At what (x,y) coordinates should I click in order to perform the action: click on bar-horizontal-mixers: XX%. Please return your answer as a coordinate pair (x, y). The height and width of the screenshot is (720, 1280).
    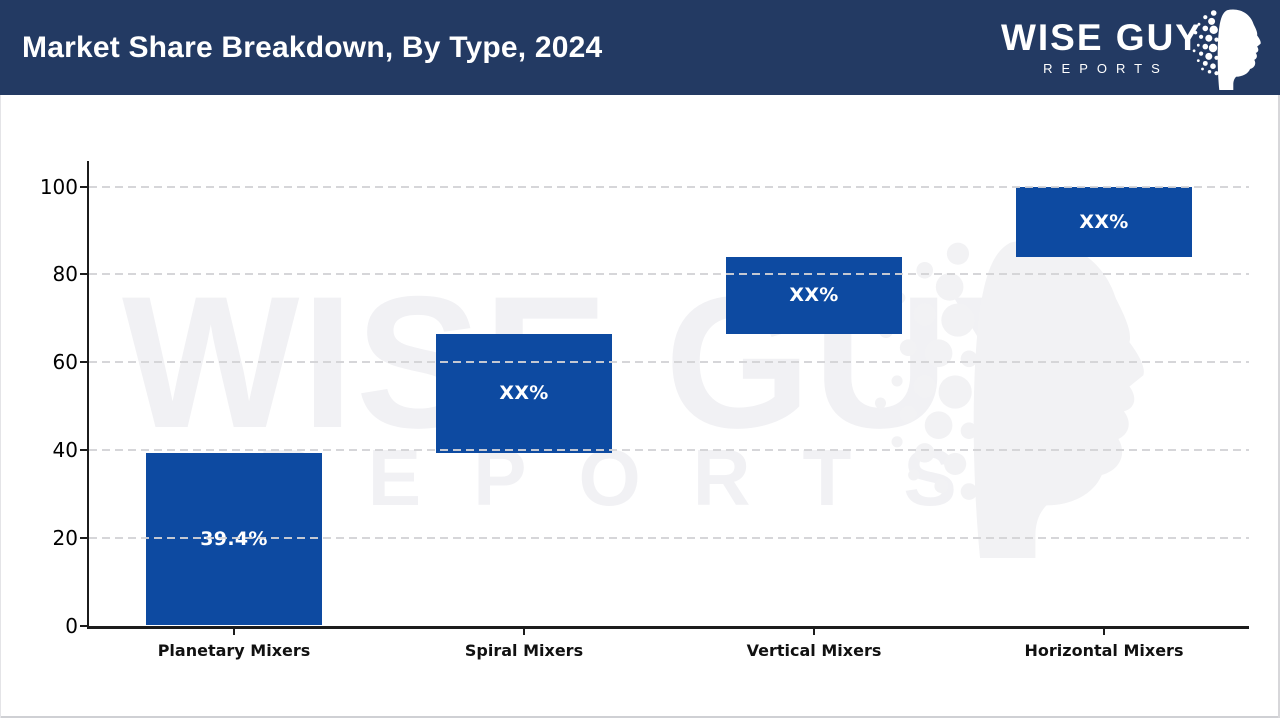
    Looking at the image, I should click on (1104, 221).